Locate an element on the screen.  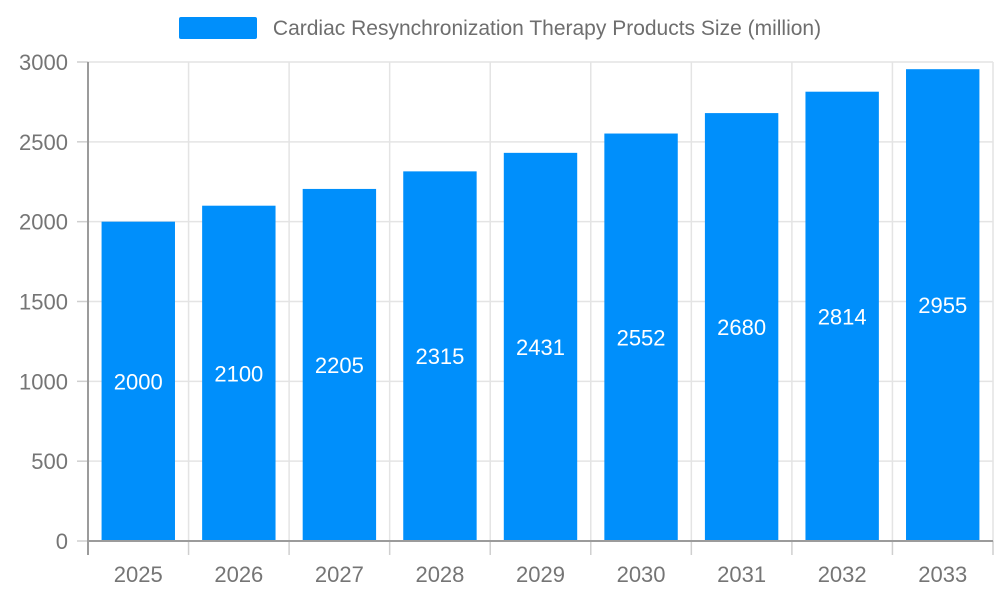
x-tick-label: 2027 is located at coordinates (339, 574).